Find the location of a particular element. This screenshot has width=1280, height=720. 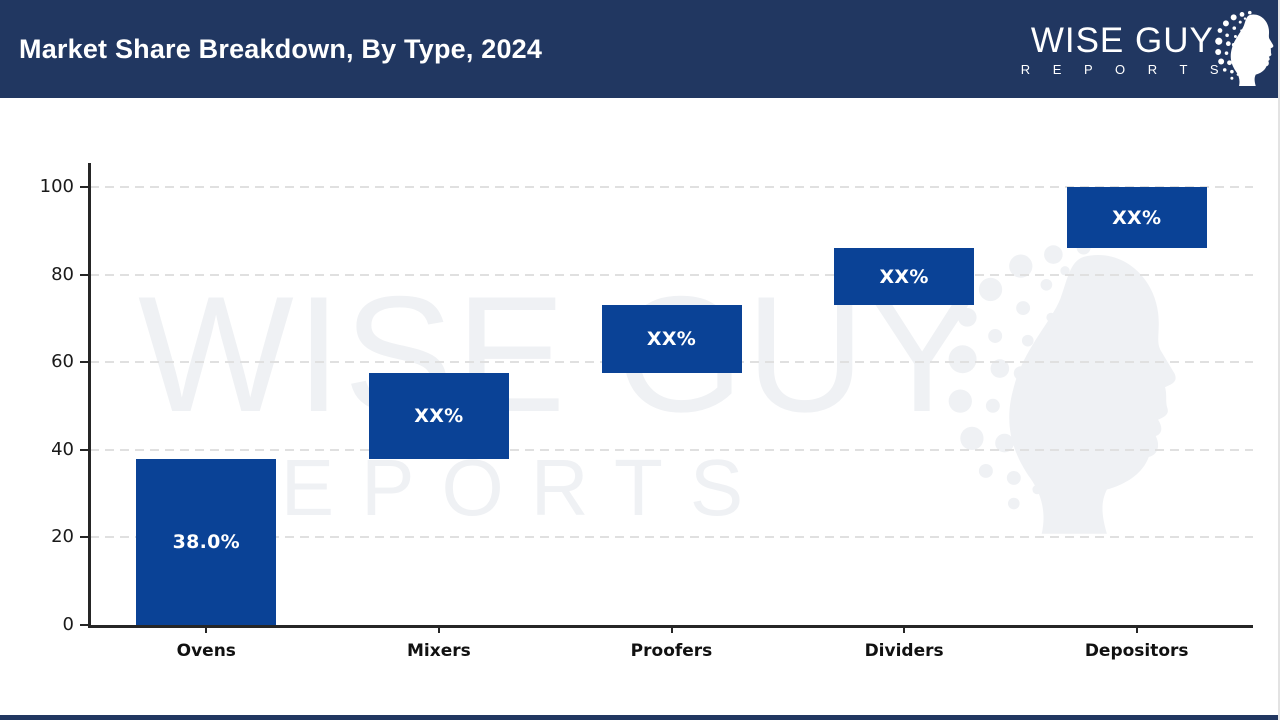

category-label-proofers: Proofers is located at coordinates (671, 651).